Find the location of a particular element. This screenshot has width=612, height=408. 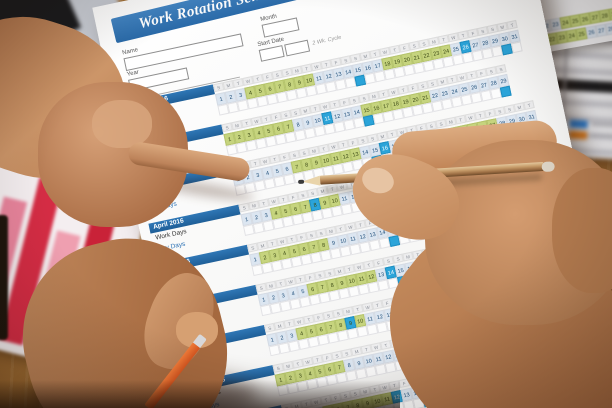

pencil-lead is located at coordinates (301, 181).